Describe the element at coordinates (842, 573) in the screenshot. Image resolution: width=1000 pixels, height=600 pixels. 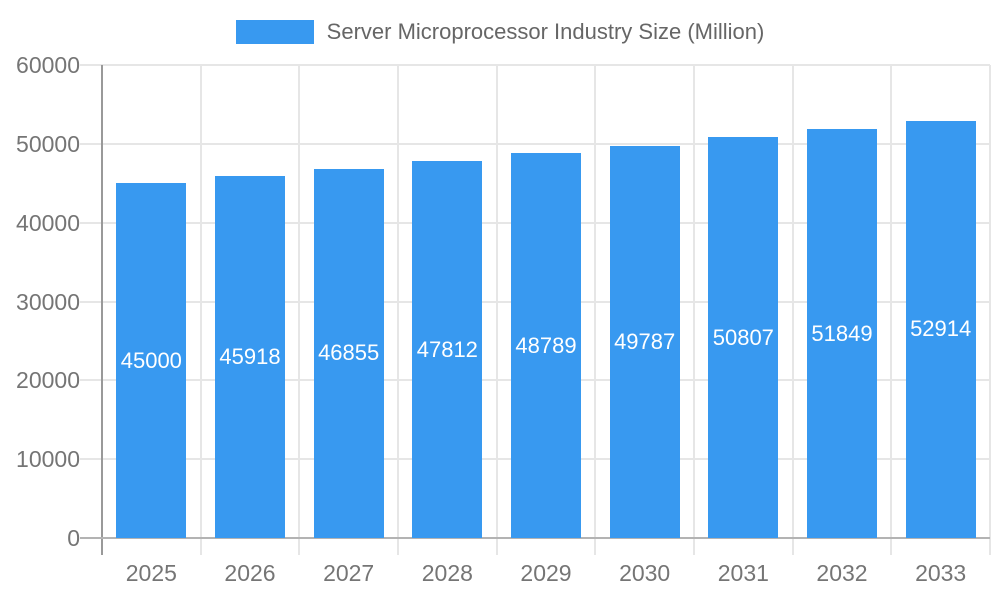
I see `x-axis-tick-label: 2032` at that location.